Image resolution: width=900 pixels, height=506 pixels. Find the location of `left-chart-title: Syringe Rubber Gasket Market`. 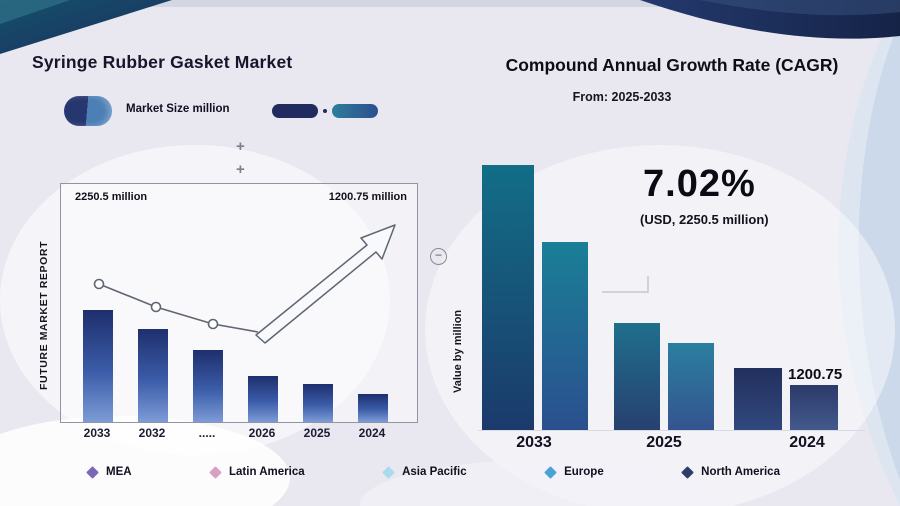

left-chart-title: Syringe Rubber Gasket Market is located at coordinates (162, 62).